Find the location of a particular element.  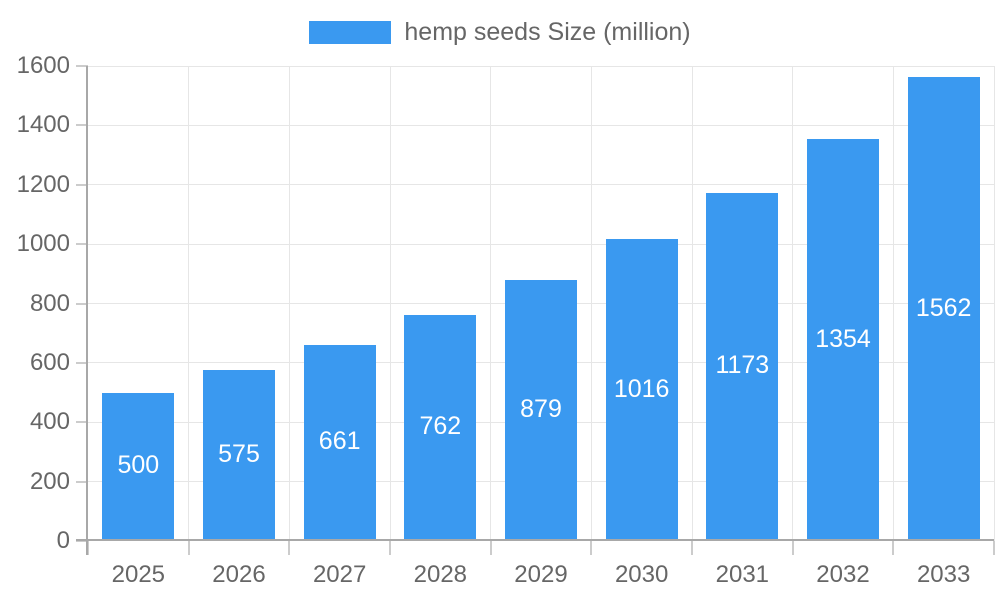

y-axis-tick-label: 800 is located at coordinates (49, 303).